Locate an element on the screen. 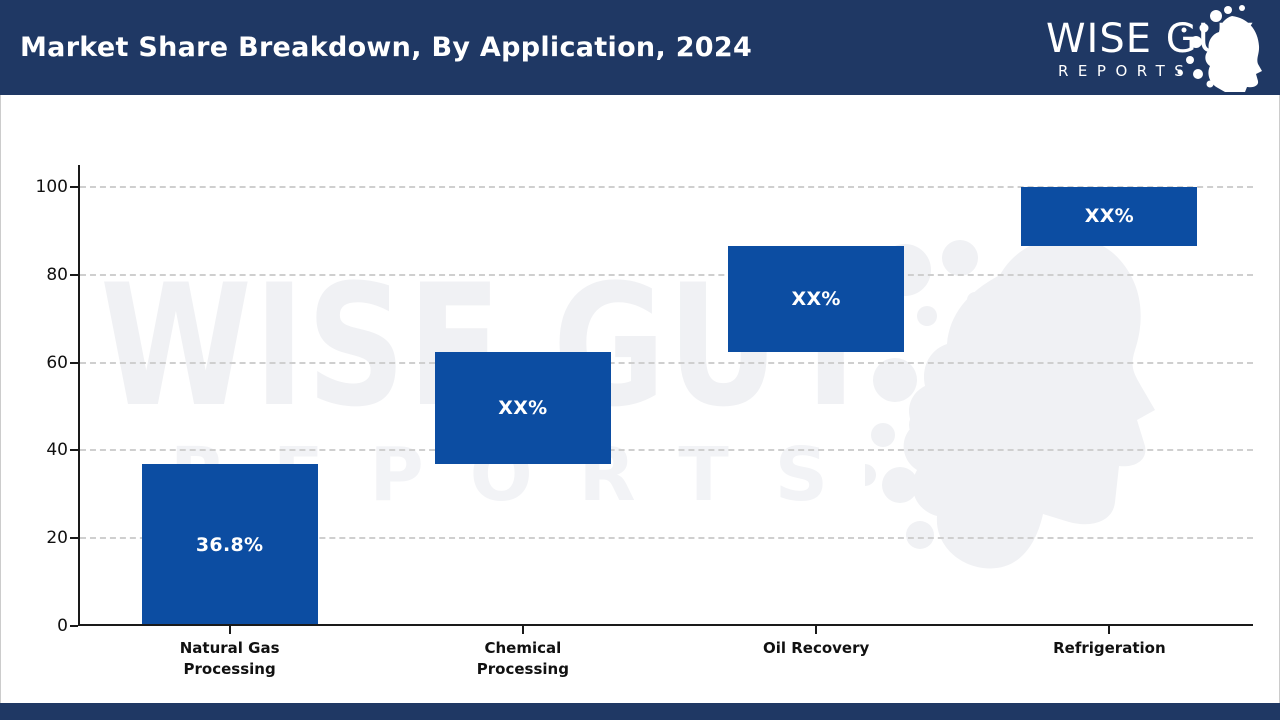 This screenshot has width=1280, height=720. bar-natural-gas-processing: 36.8% is located at coordinates (229, 545).